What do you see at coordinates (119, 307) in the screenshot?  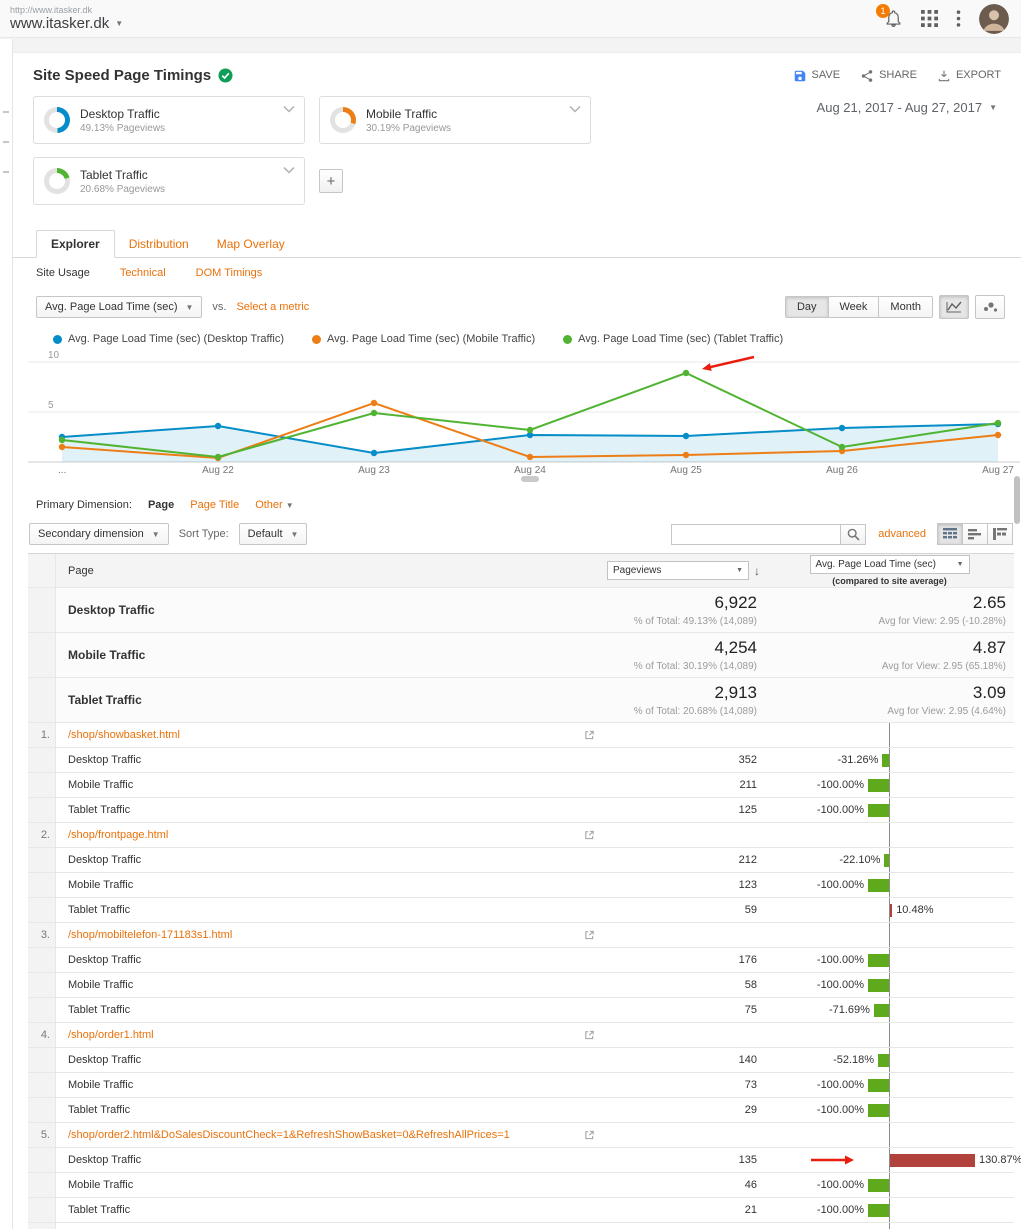 I see `metric-selector-dropdown: Avg. Page Load Time (sec) ▼` at bounding box center [119, 307].